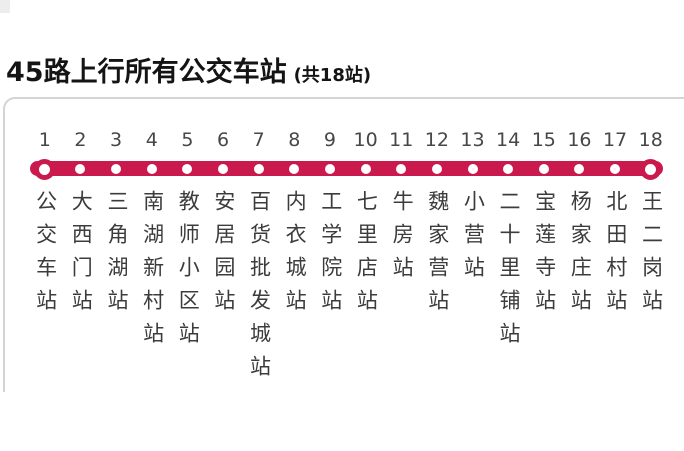 Image resolution: width=684 pixels, height=451 pixels. What do you see at coordinates (187, 140) in the screenshot?
I see `station-number: 5` at bounding box center [187, 140].